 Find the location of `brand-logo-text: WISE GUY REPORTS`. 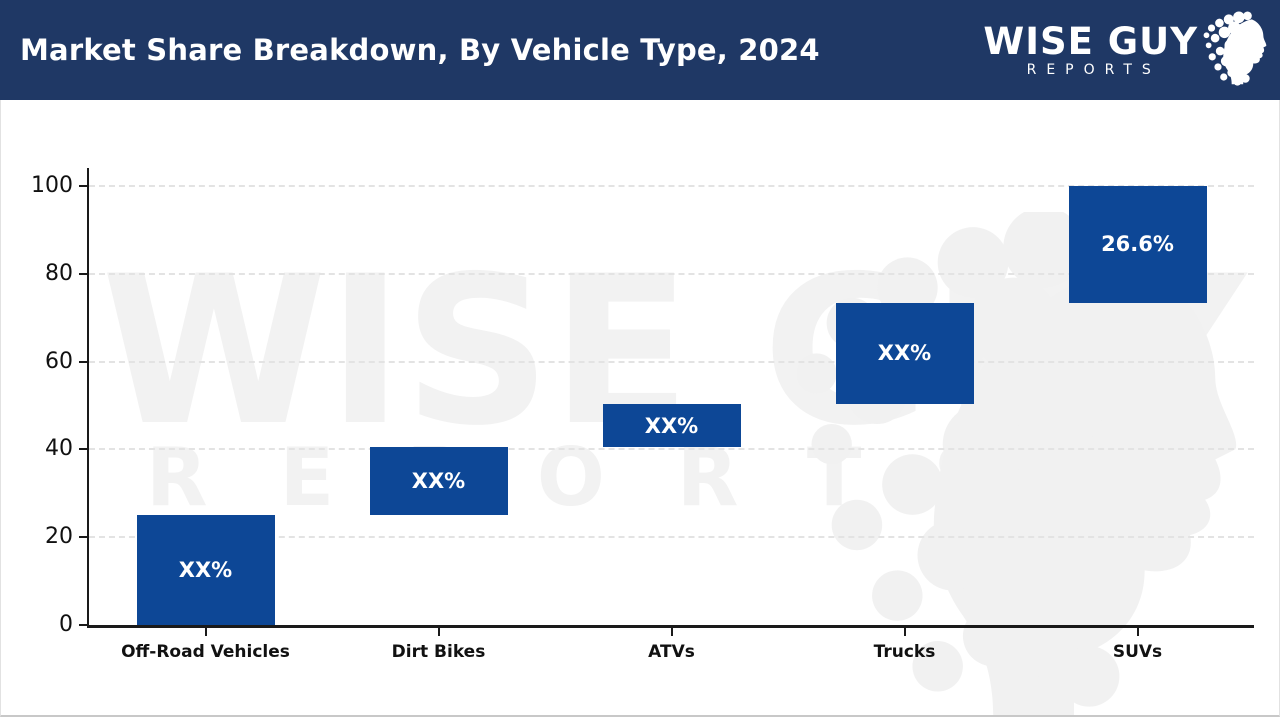

brand-logo-text: WISE GUY REPORTS is located at coordinates (1090, 50).